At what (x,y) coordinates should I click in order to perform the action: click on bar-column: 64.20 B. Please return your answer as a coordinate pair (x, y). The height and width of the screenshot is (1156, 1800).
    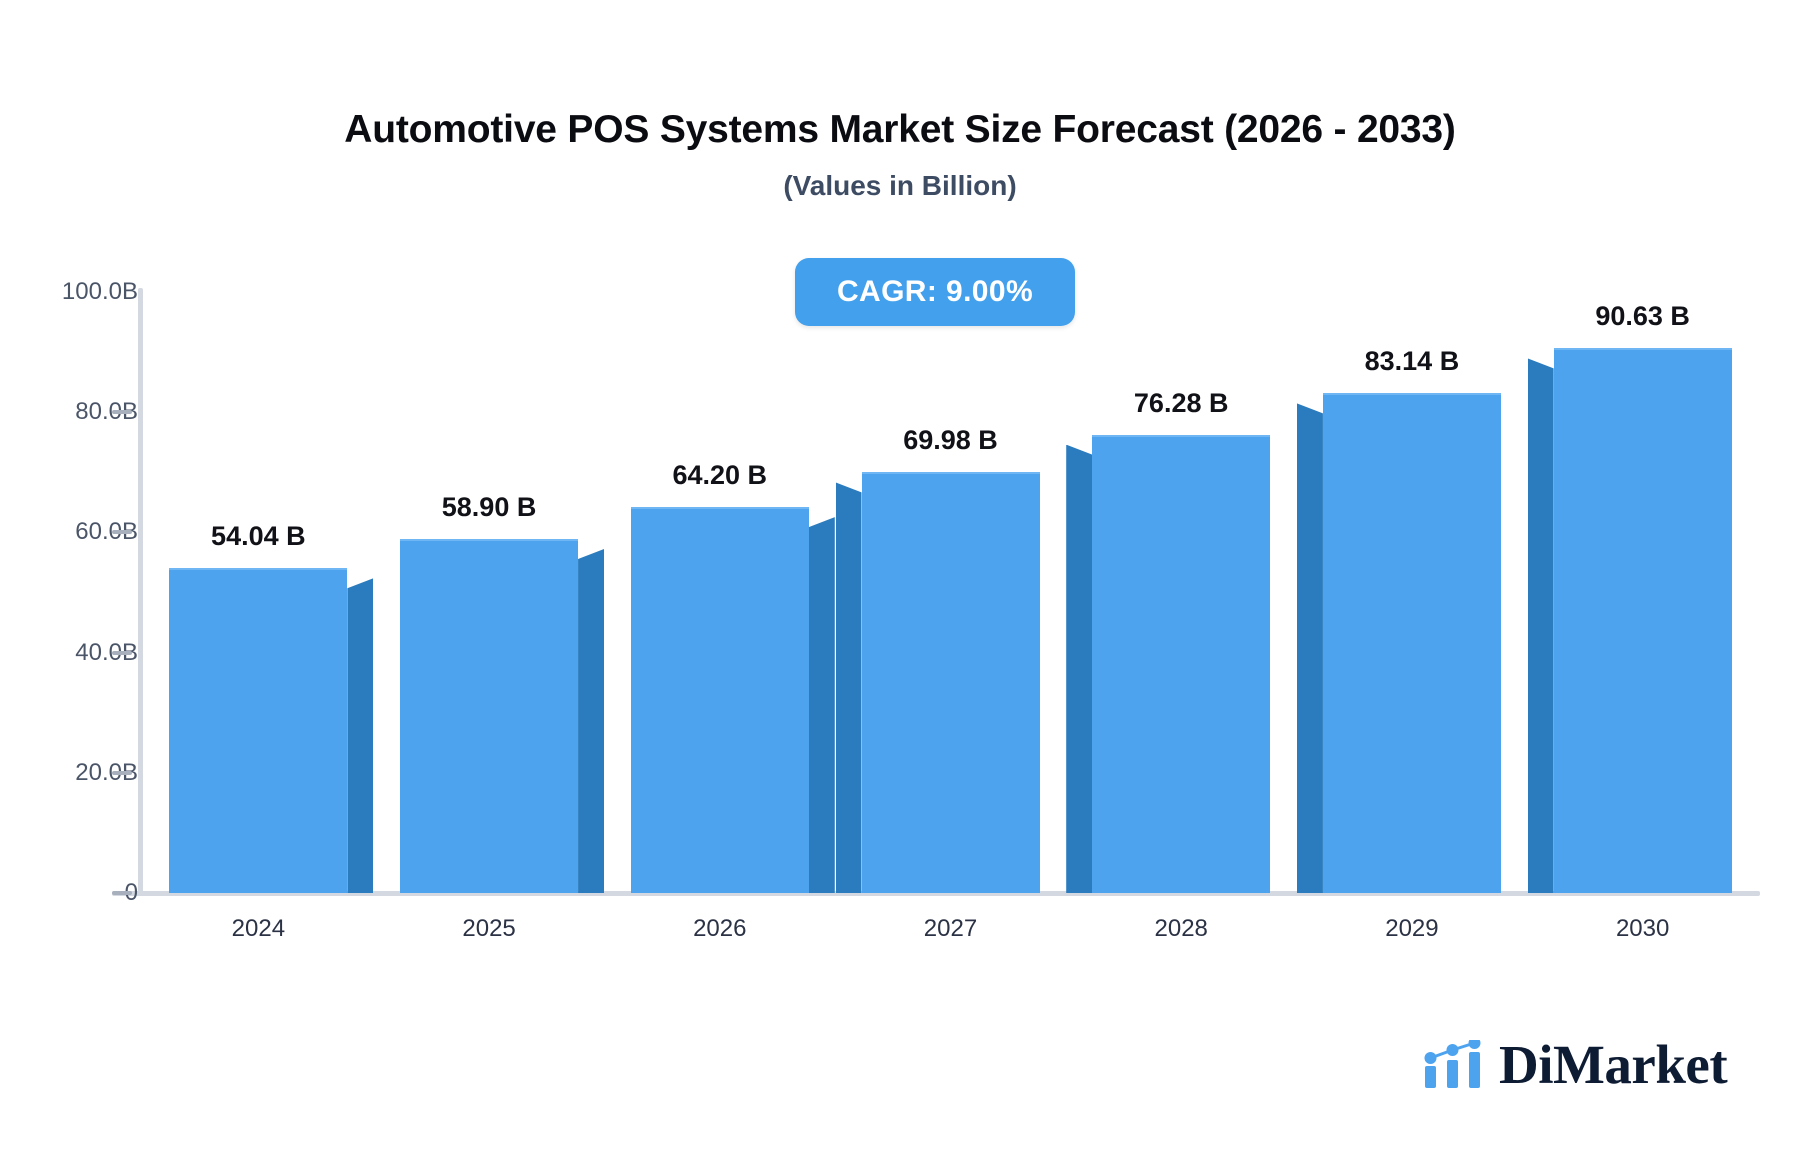
    Looking at the image, I should click on (732, 676).